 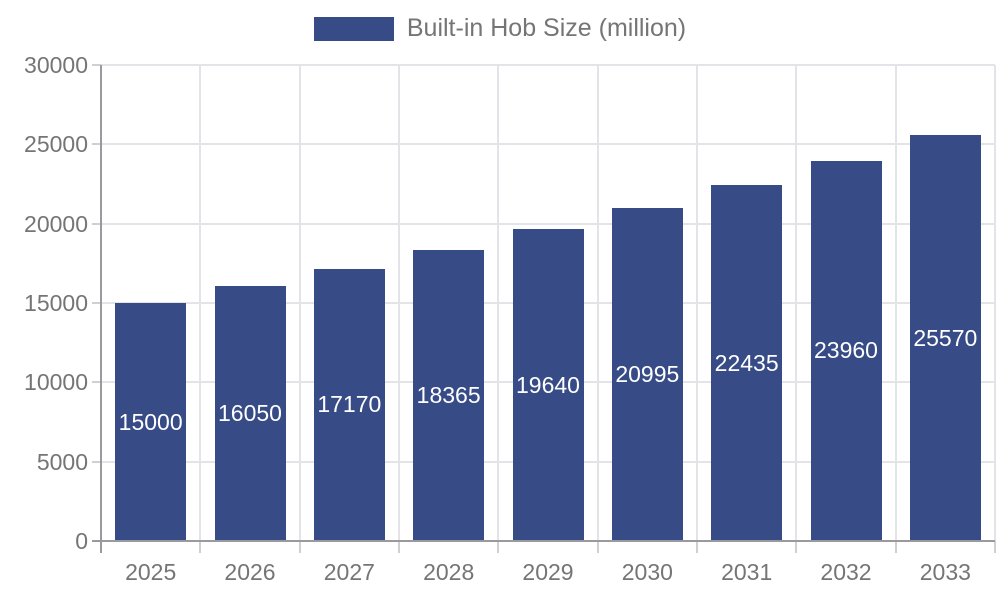 I want to click on bar-value-label: 17170, so click(x=349, y=404).